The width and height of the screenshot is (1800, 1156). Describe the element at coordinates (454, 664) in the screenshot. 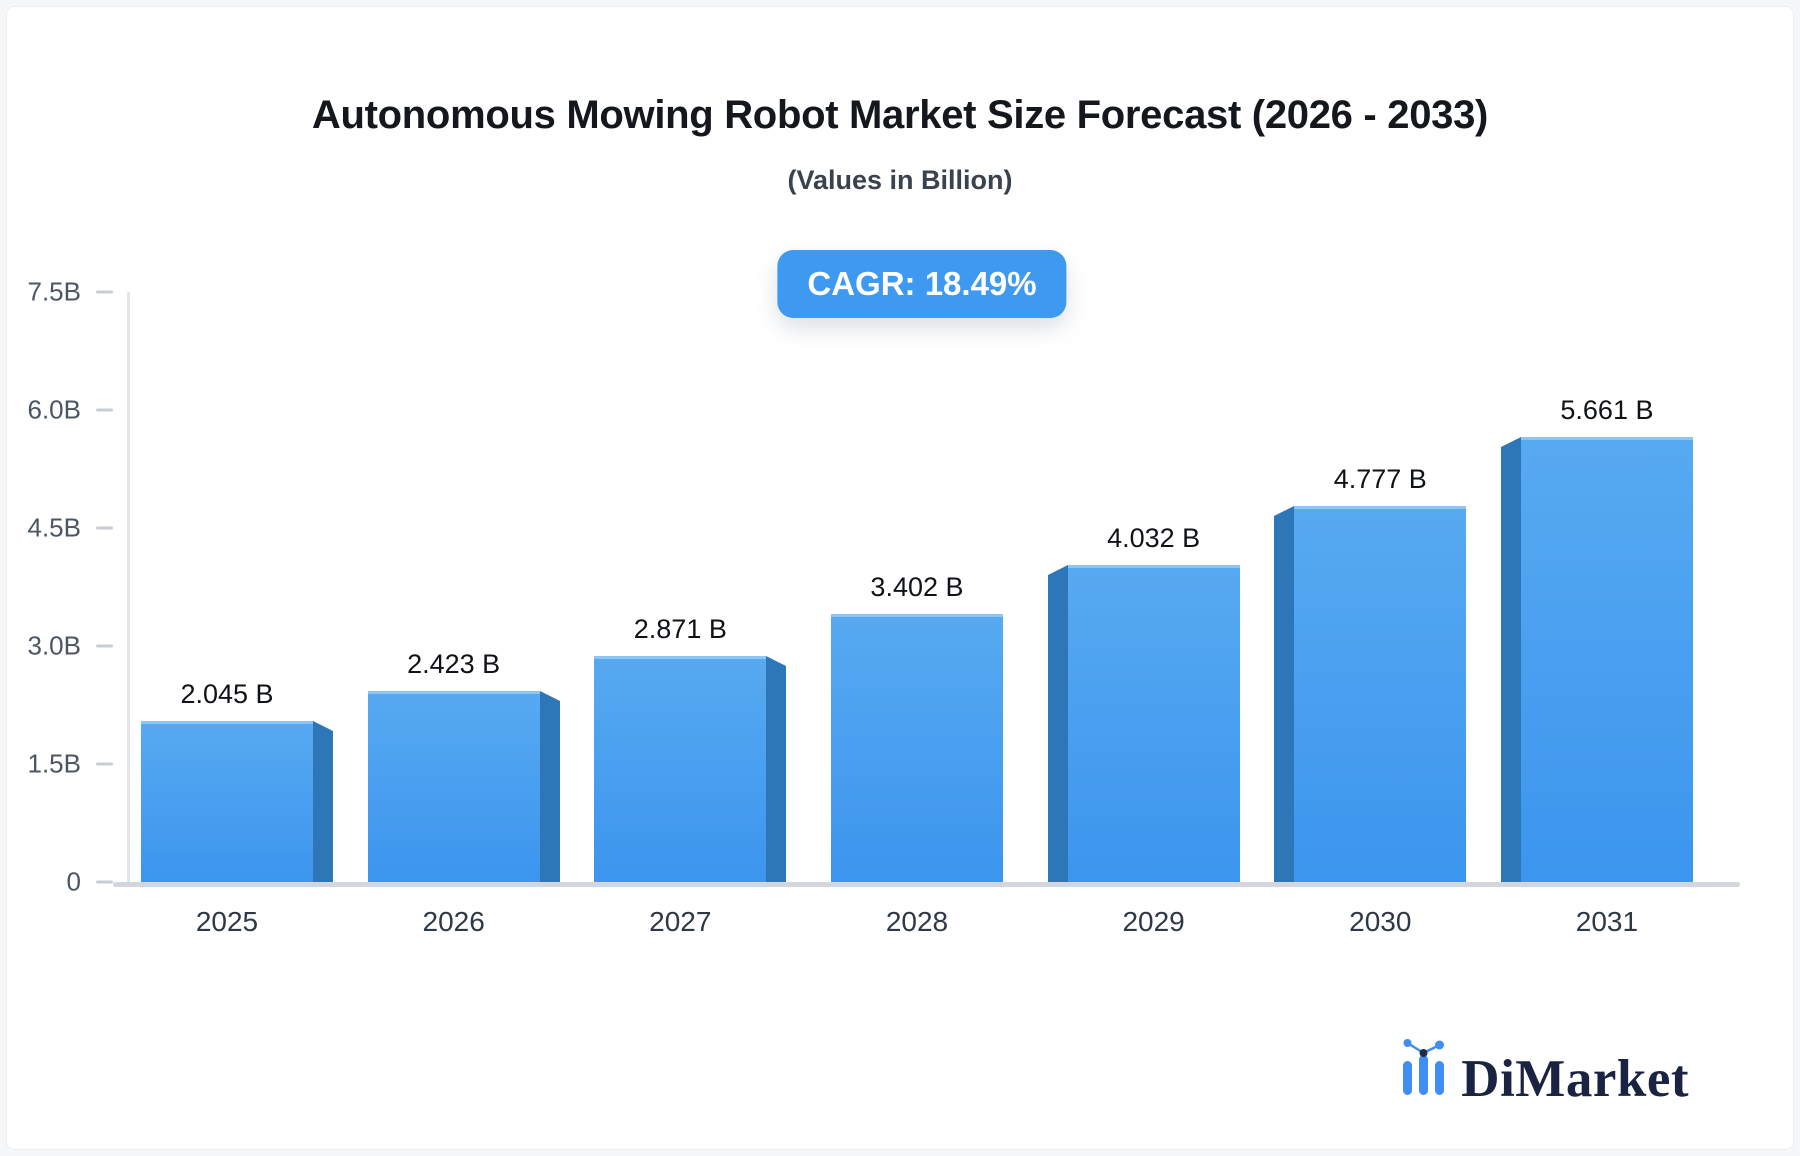

I see `bar-value-label: 2.423 B` at that location.